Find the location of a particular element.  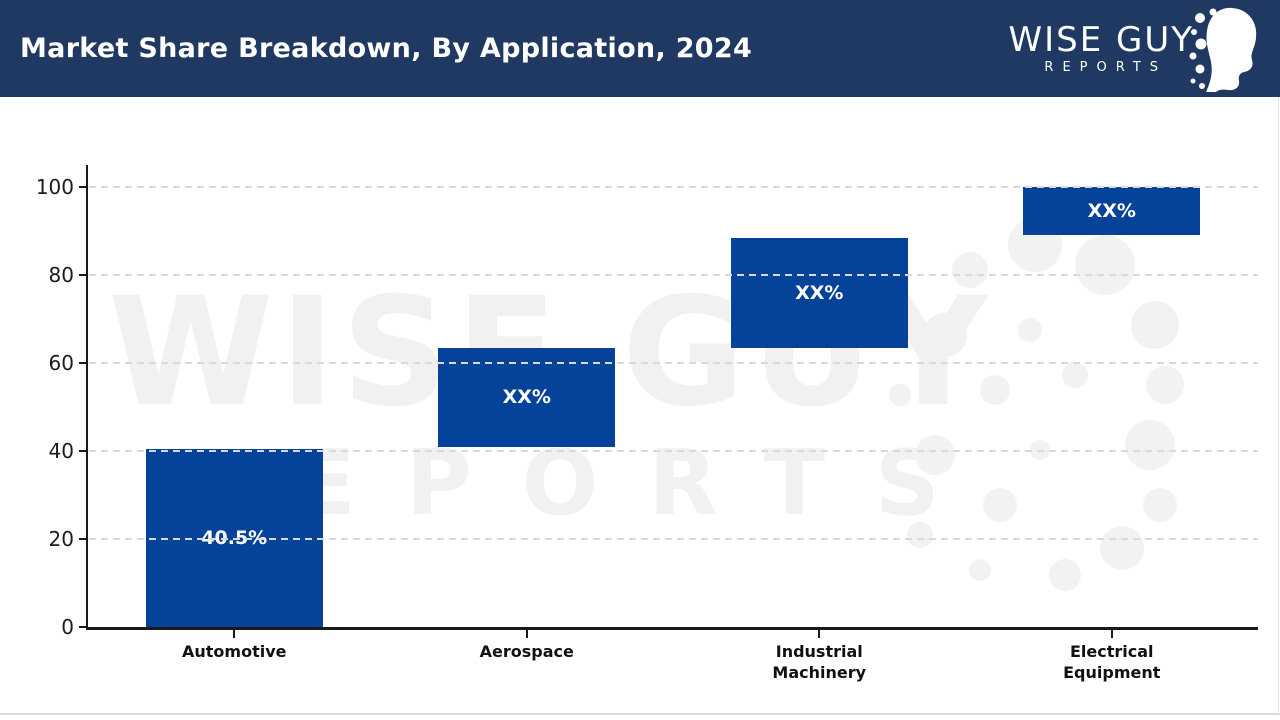

bar-electrical-equipment: XX% is located at coordinates (1112, 211).